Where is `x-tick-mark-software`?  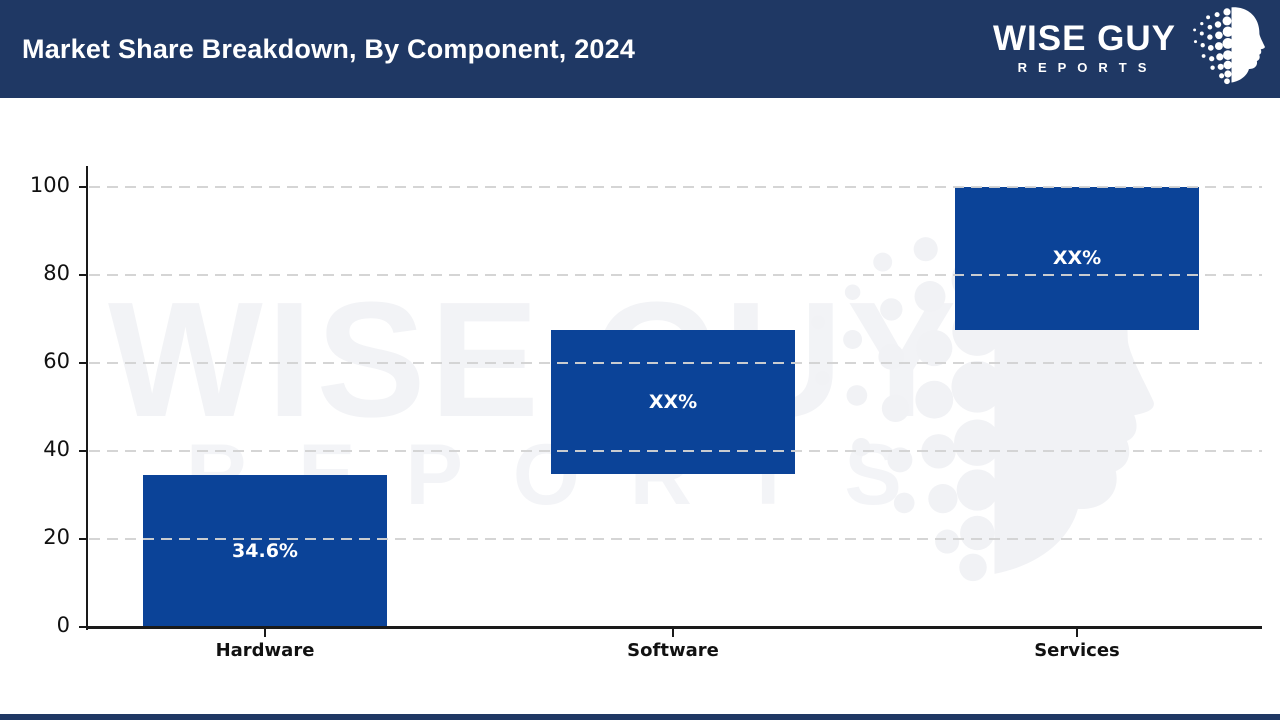 x-tick-mark-software is located at coordinates (673, 633).